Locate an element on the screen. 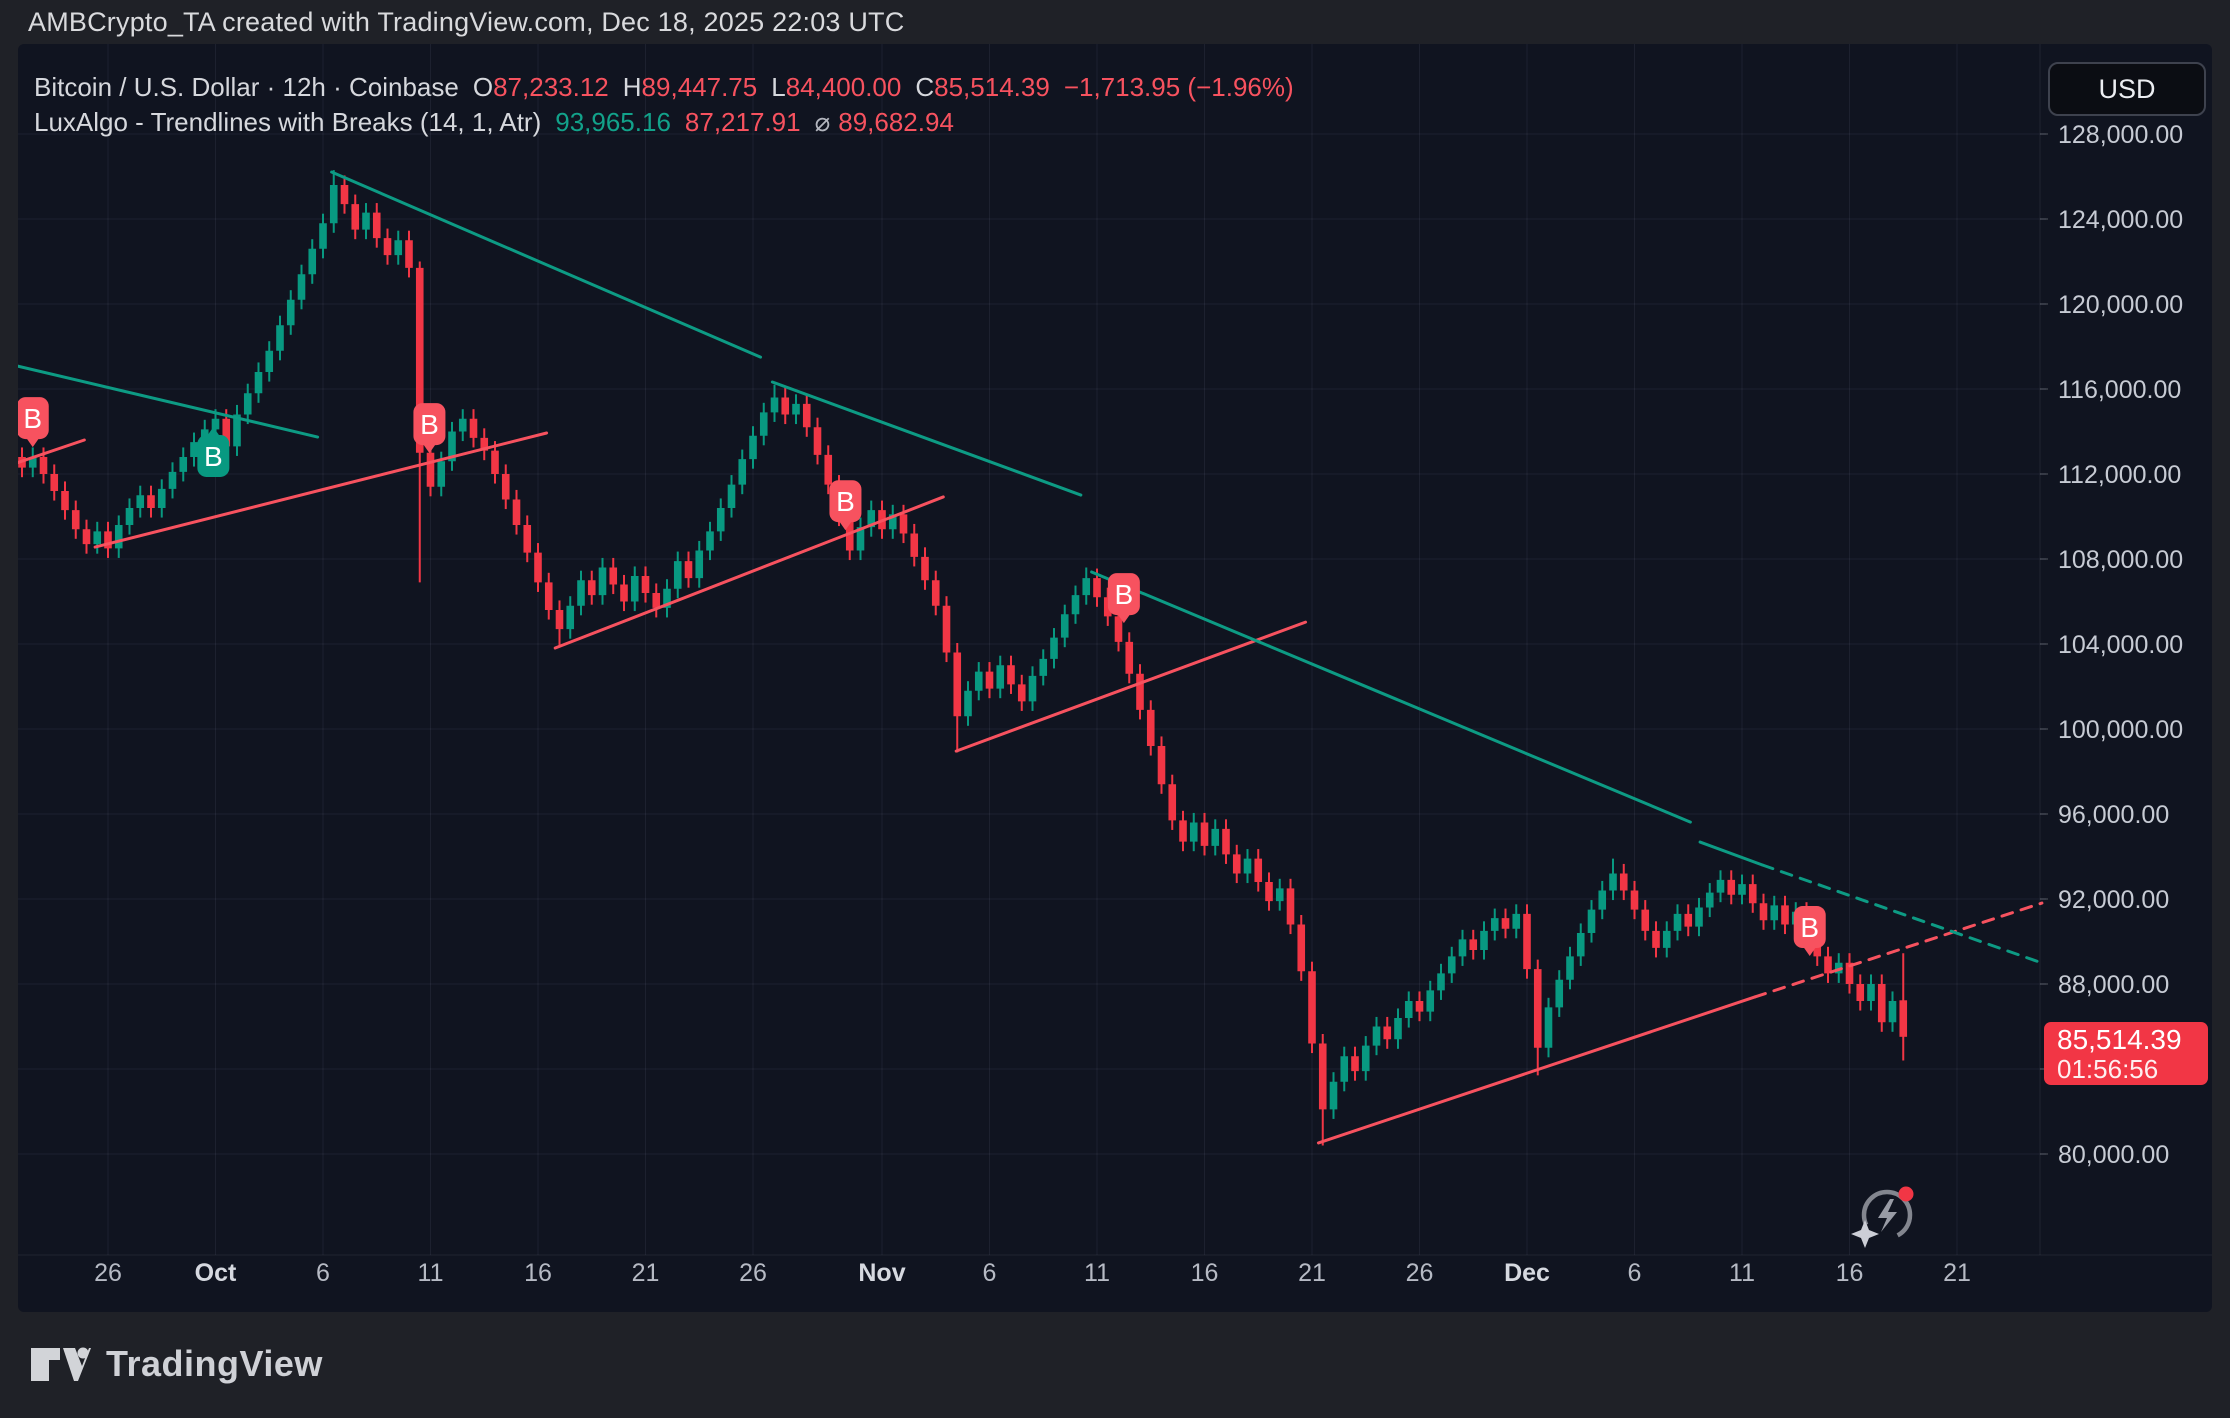  indicator-average-value: 89,682.94 is located at coordinates (896, 122).